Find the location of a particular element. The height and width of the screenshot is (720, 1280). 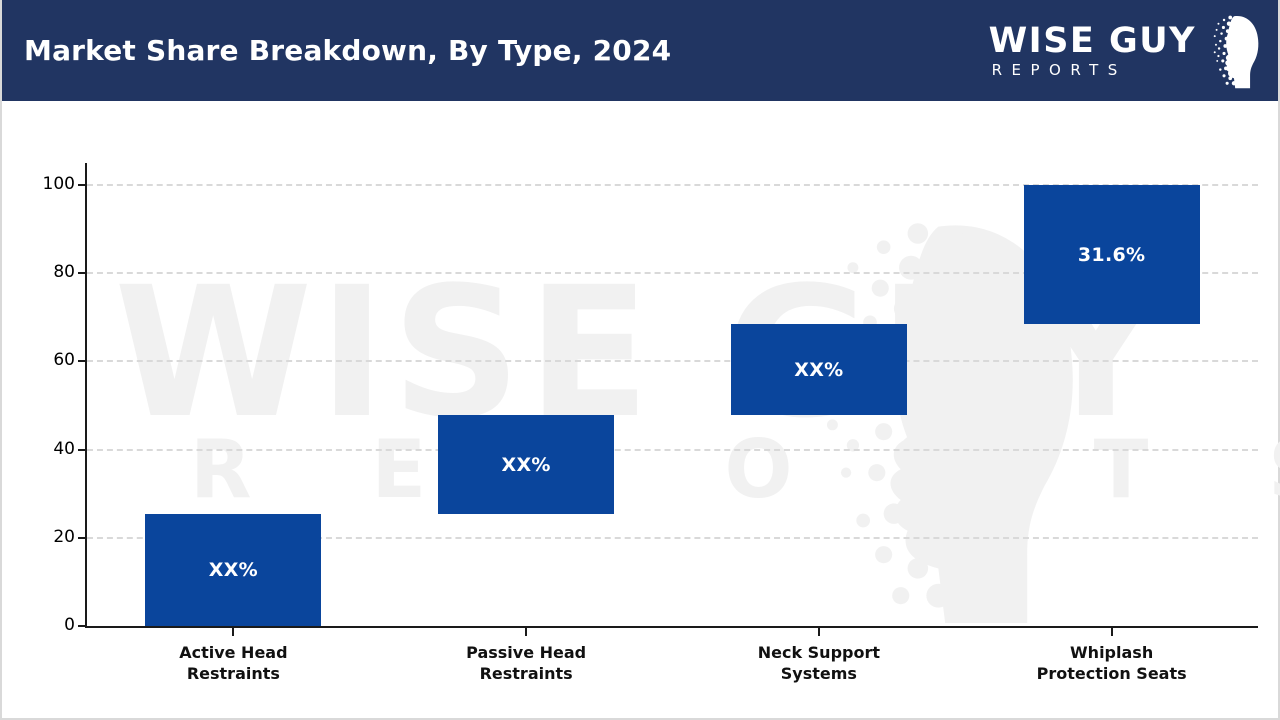

x-axis-category-label: Passive Head Restraints is located at coordinates (526, 663).